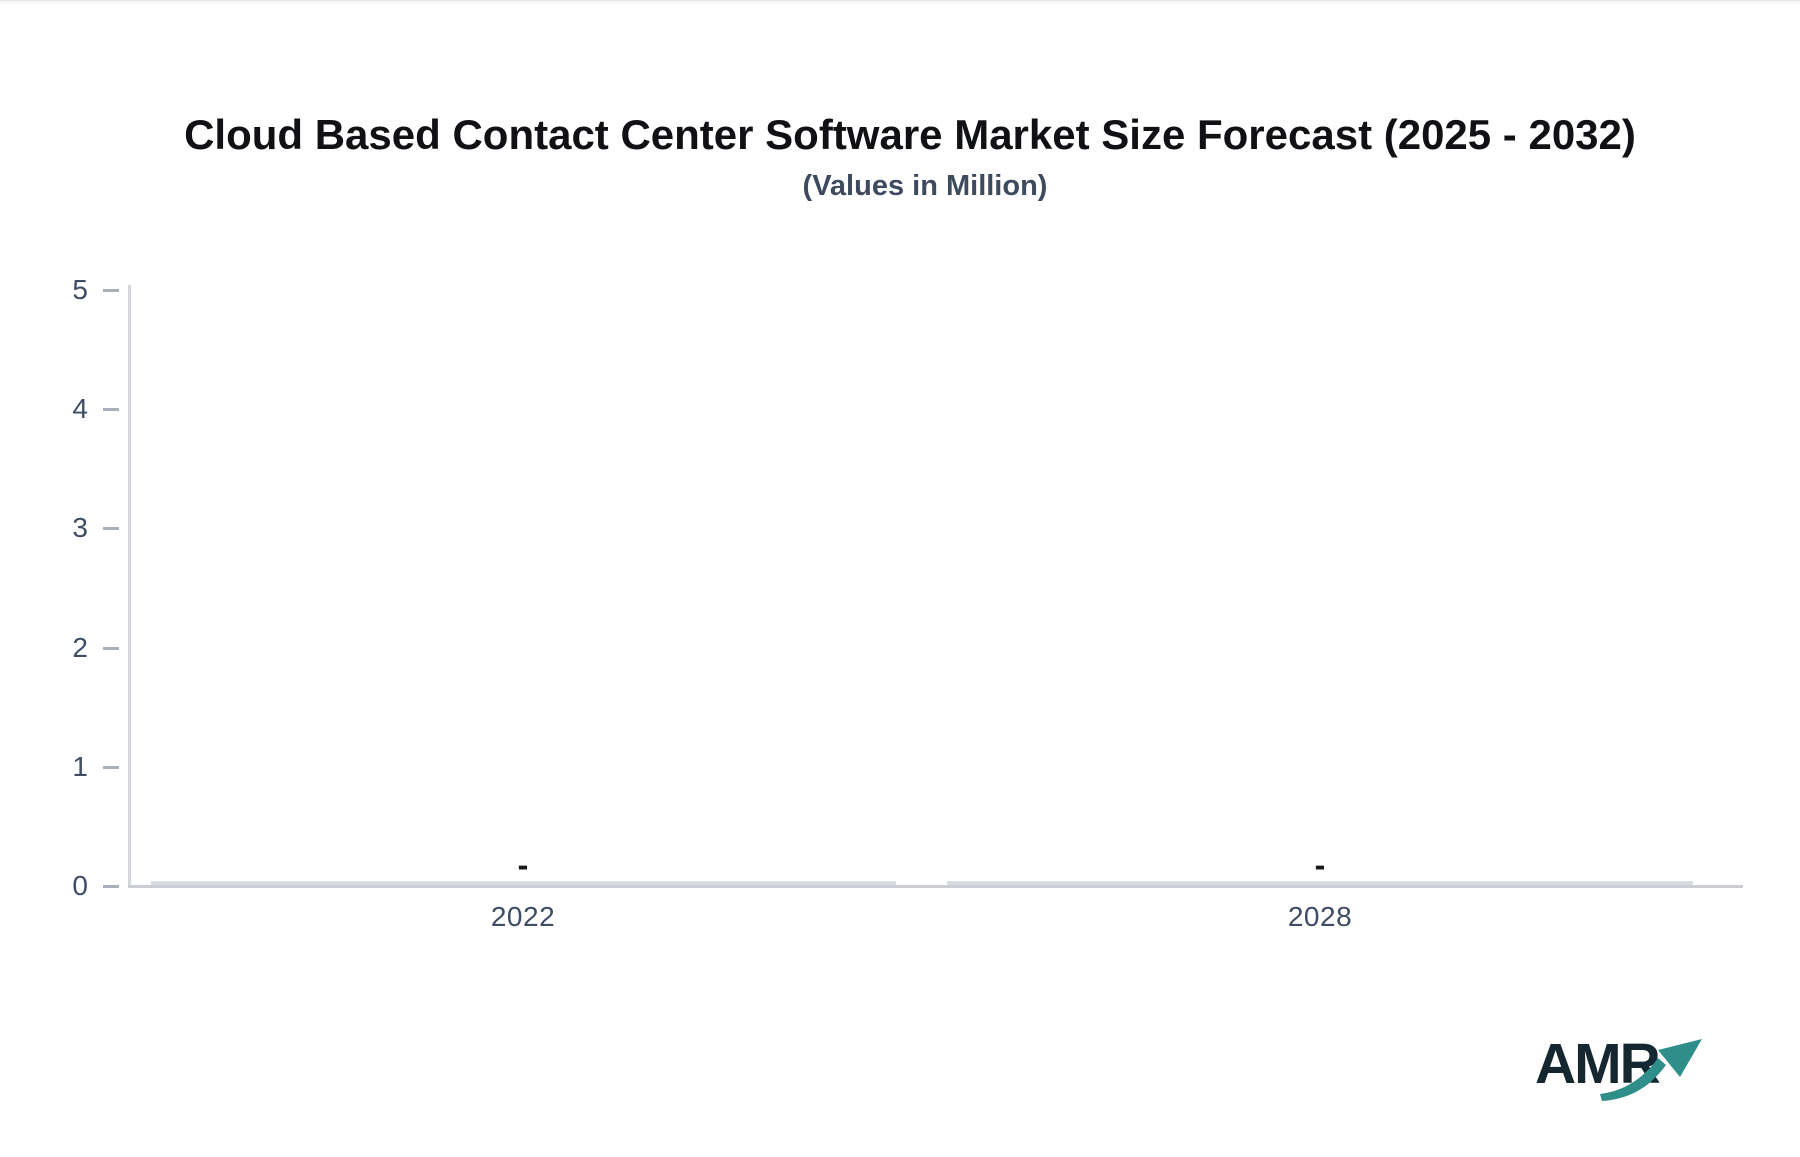  Describe the element at coordinates (129, 586) in the screenshot. I see `y-axis-line` at that location.